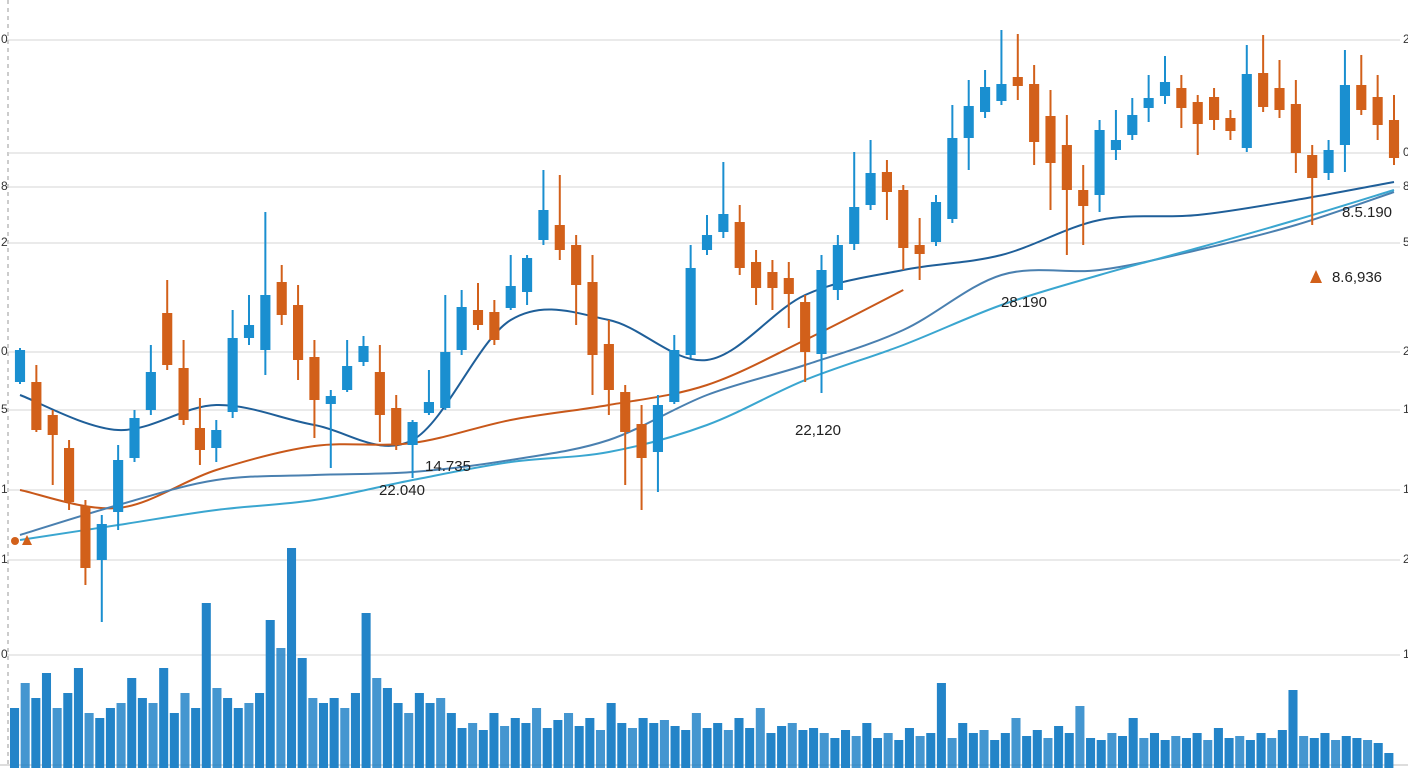 The image size is (1408, 768). I want to click on y2-tick-label: 5, so click(1405, 242).